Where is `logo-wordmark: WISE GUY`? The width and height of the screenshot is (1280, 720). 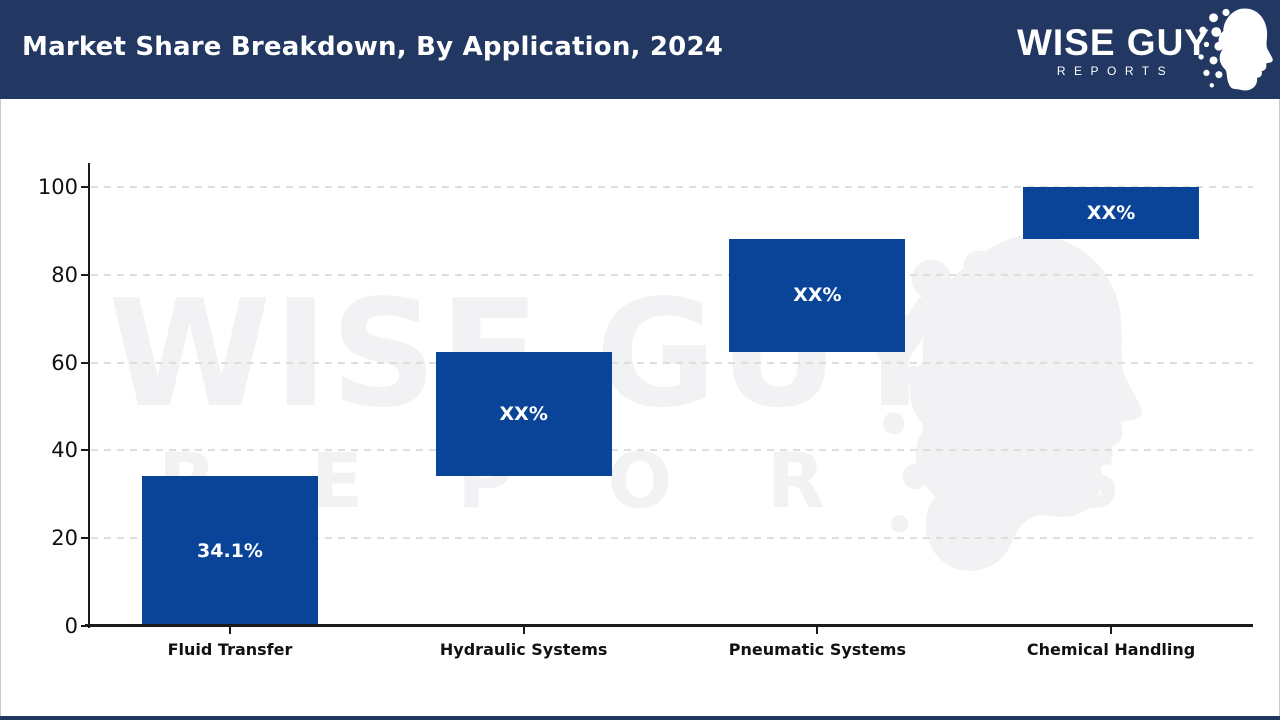 logo-wordmark: WISE GUY is located at coordinates (1113, 42).